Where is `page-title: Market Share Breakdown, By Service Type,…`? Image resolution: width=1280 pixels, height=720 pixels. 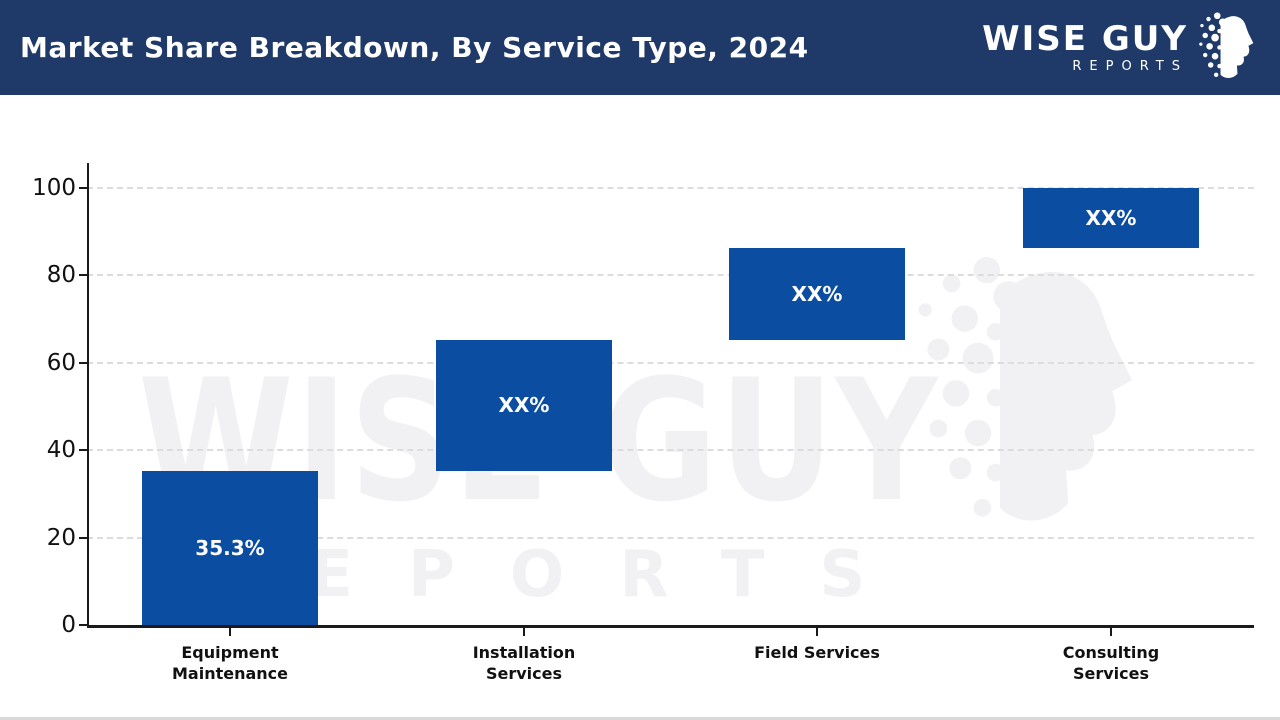 page-title: Market Share Breakdown, By Service Type,… is located at coordinates (414, 47).